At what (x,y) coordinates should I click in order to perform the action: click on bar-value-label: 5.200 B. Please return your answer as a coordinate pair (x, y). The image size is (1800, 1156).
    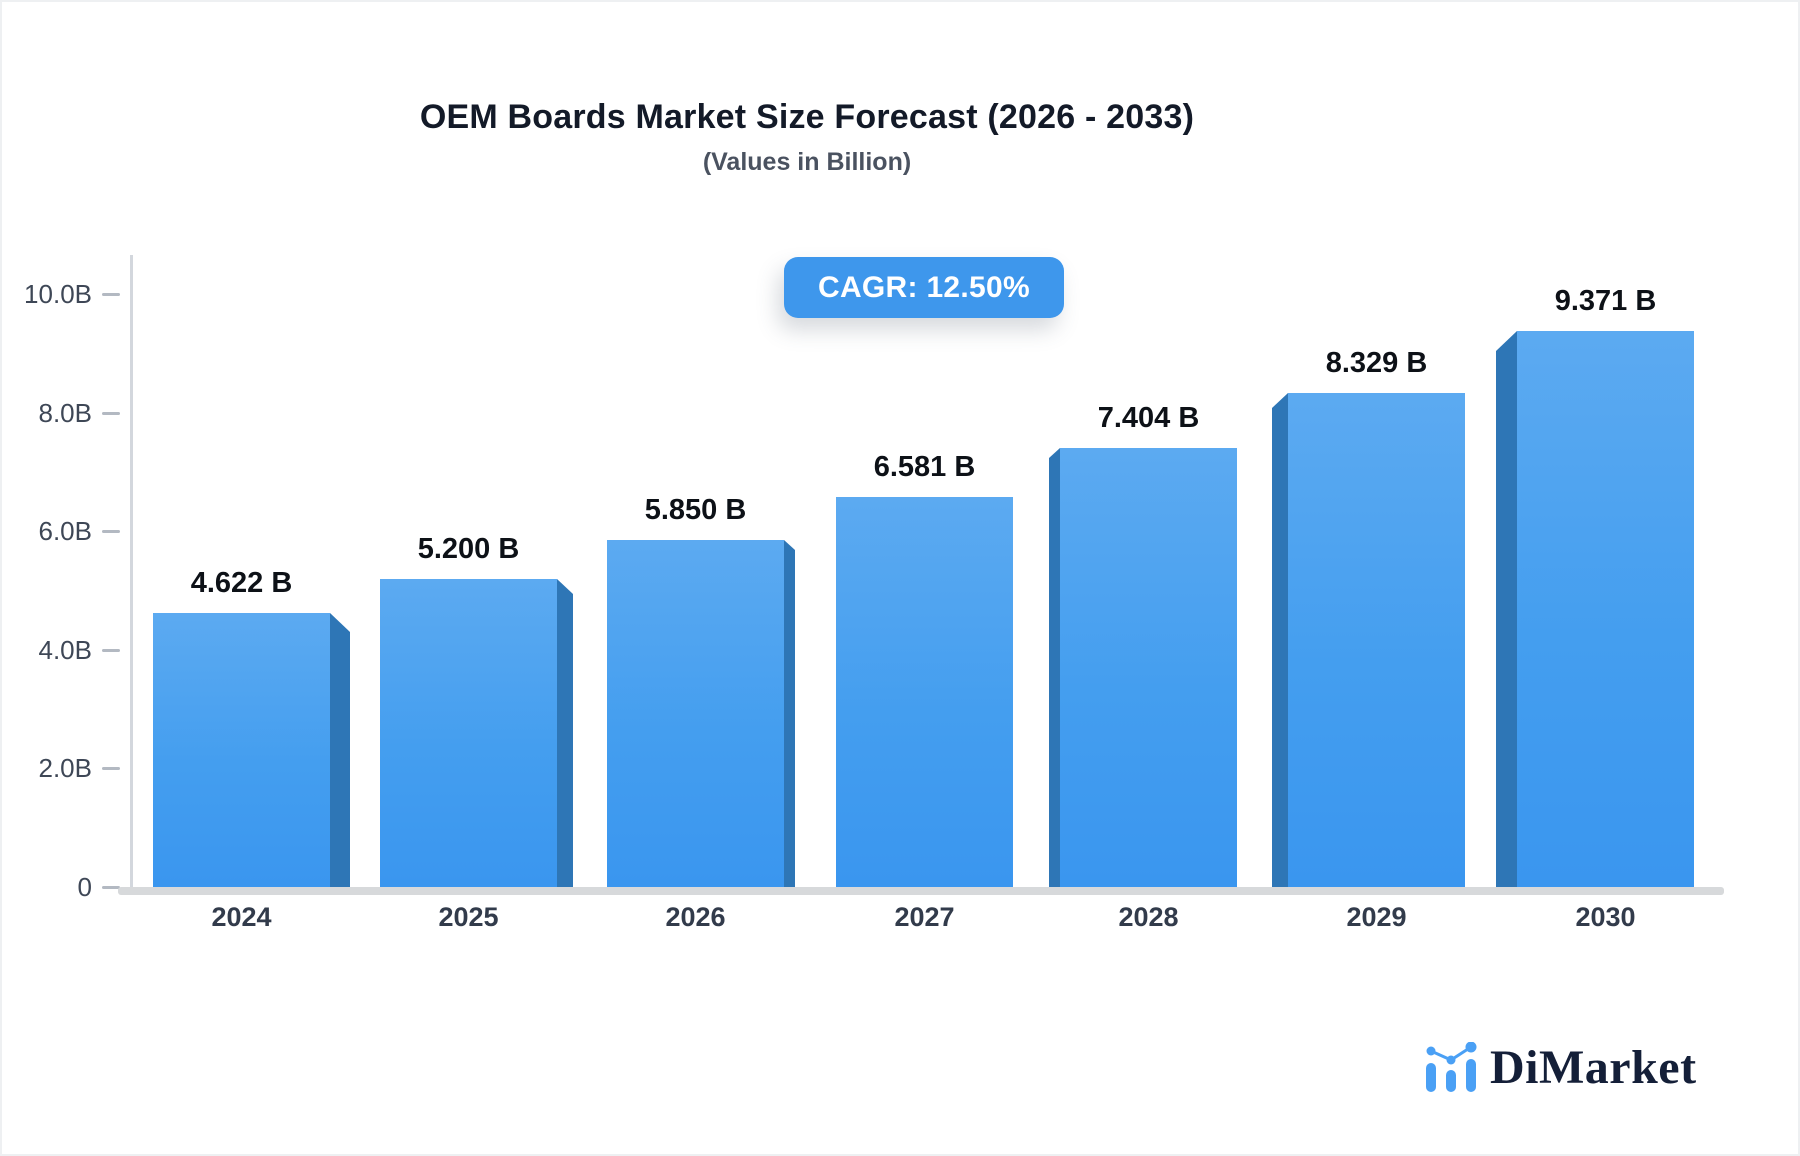
    Looking at the image, I should click on (468, 549).